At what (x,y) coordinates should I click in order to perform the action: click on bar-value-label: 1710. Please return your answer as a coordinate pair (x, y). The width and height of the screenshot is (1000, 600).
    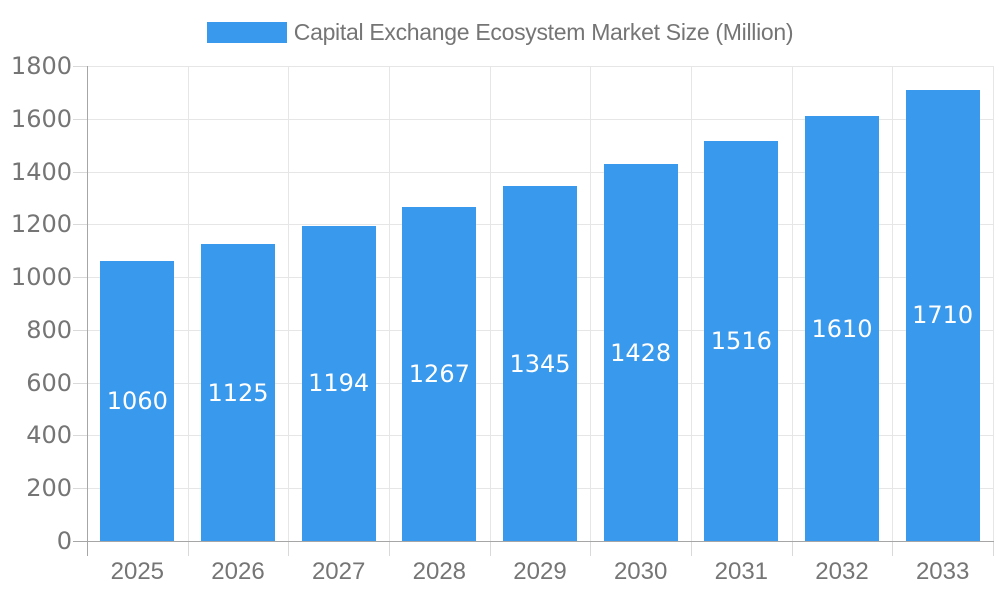
    Looking at the image, I should click on (943, 315).